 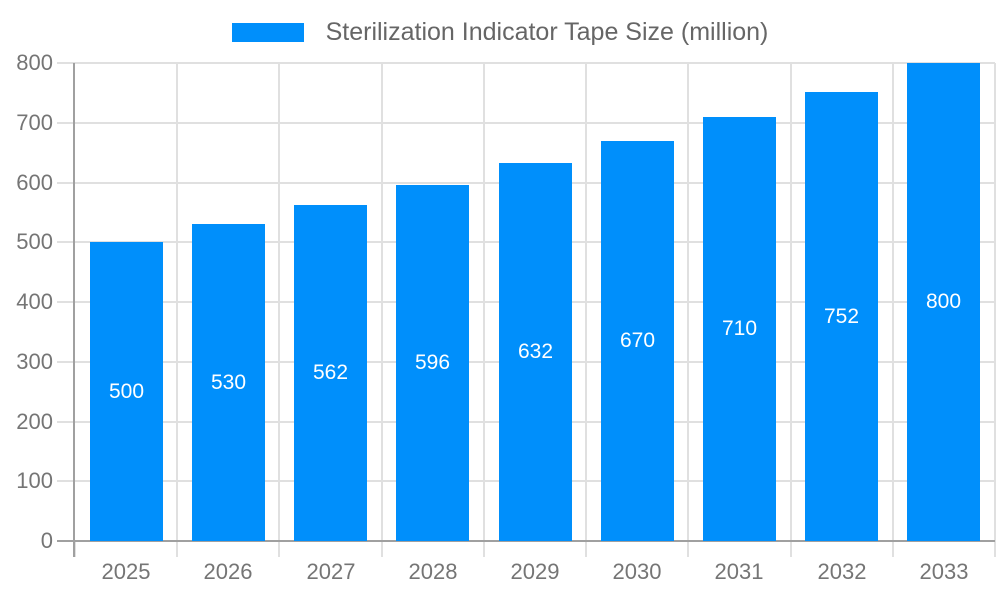 What do you see at coordinates (34, 182) in the screenshot?
I see `y-axis-tick-label: 600` at bounding box center [34, 182].